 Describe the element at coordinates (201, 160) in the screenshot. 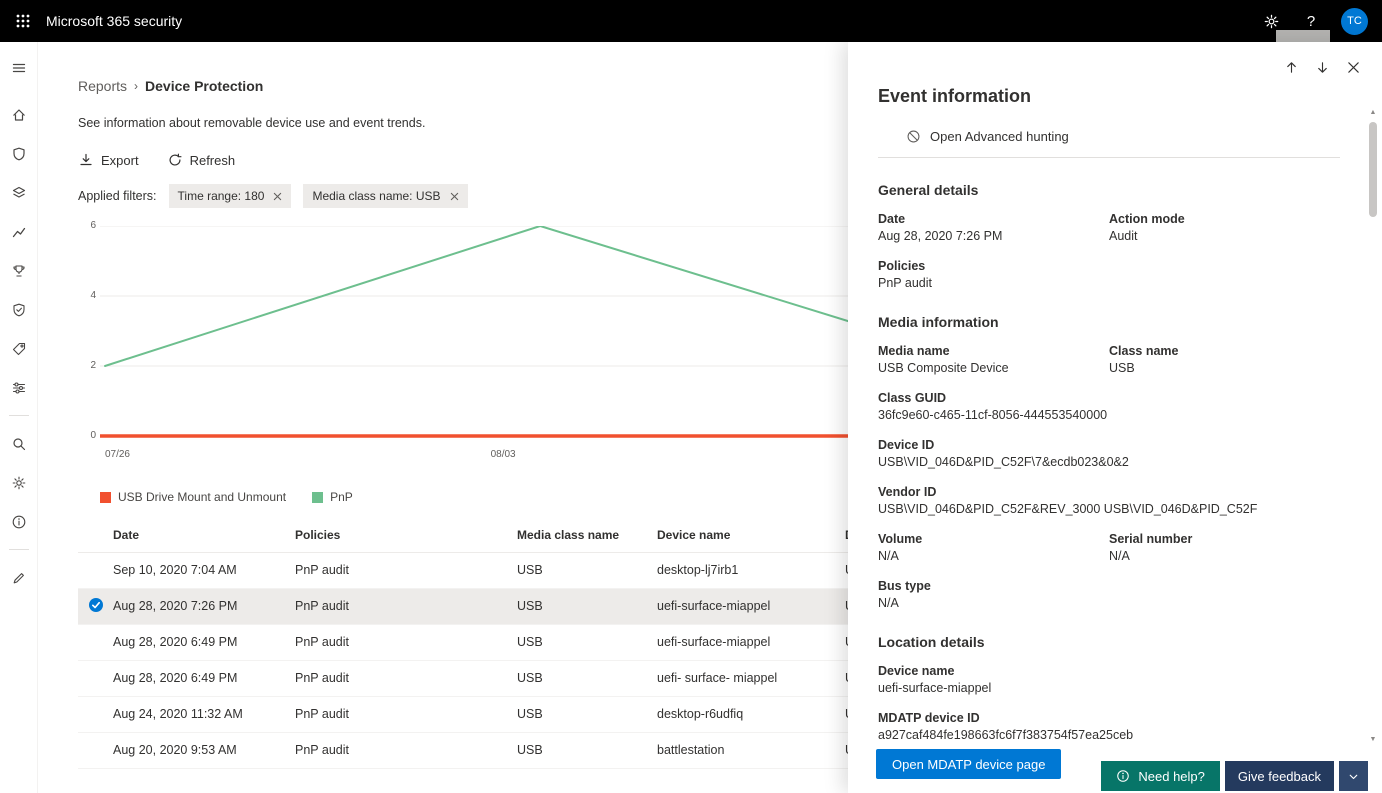

I see `refresh-button: Refresh` at that location.